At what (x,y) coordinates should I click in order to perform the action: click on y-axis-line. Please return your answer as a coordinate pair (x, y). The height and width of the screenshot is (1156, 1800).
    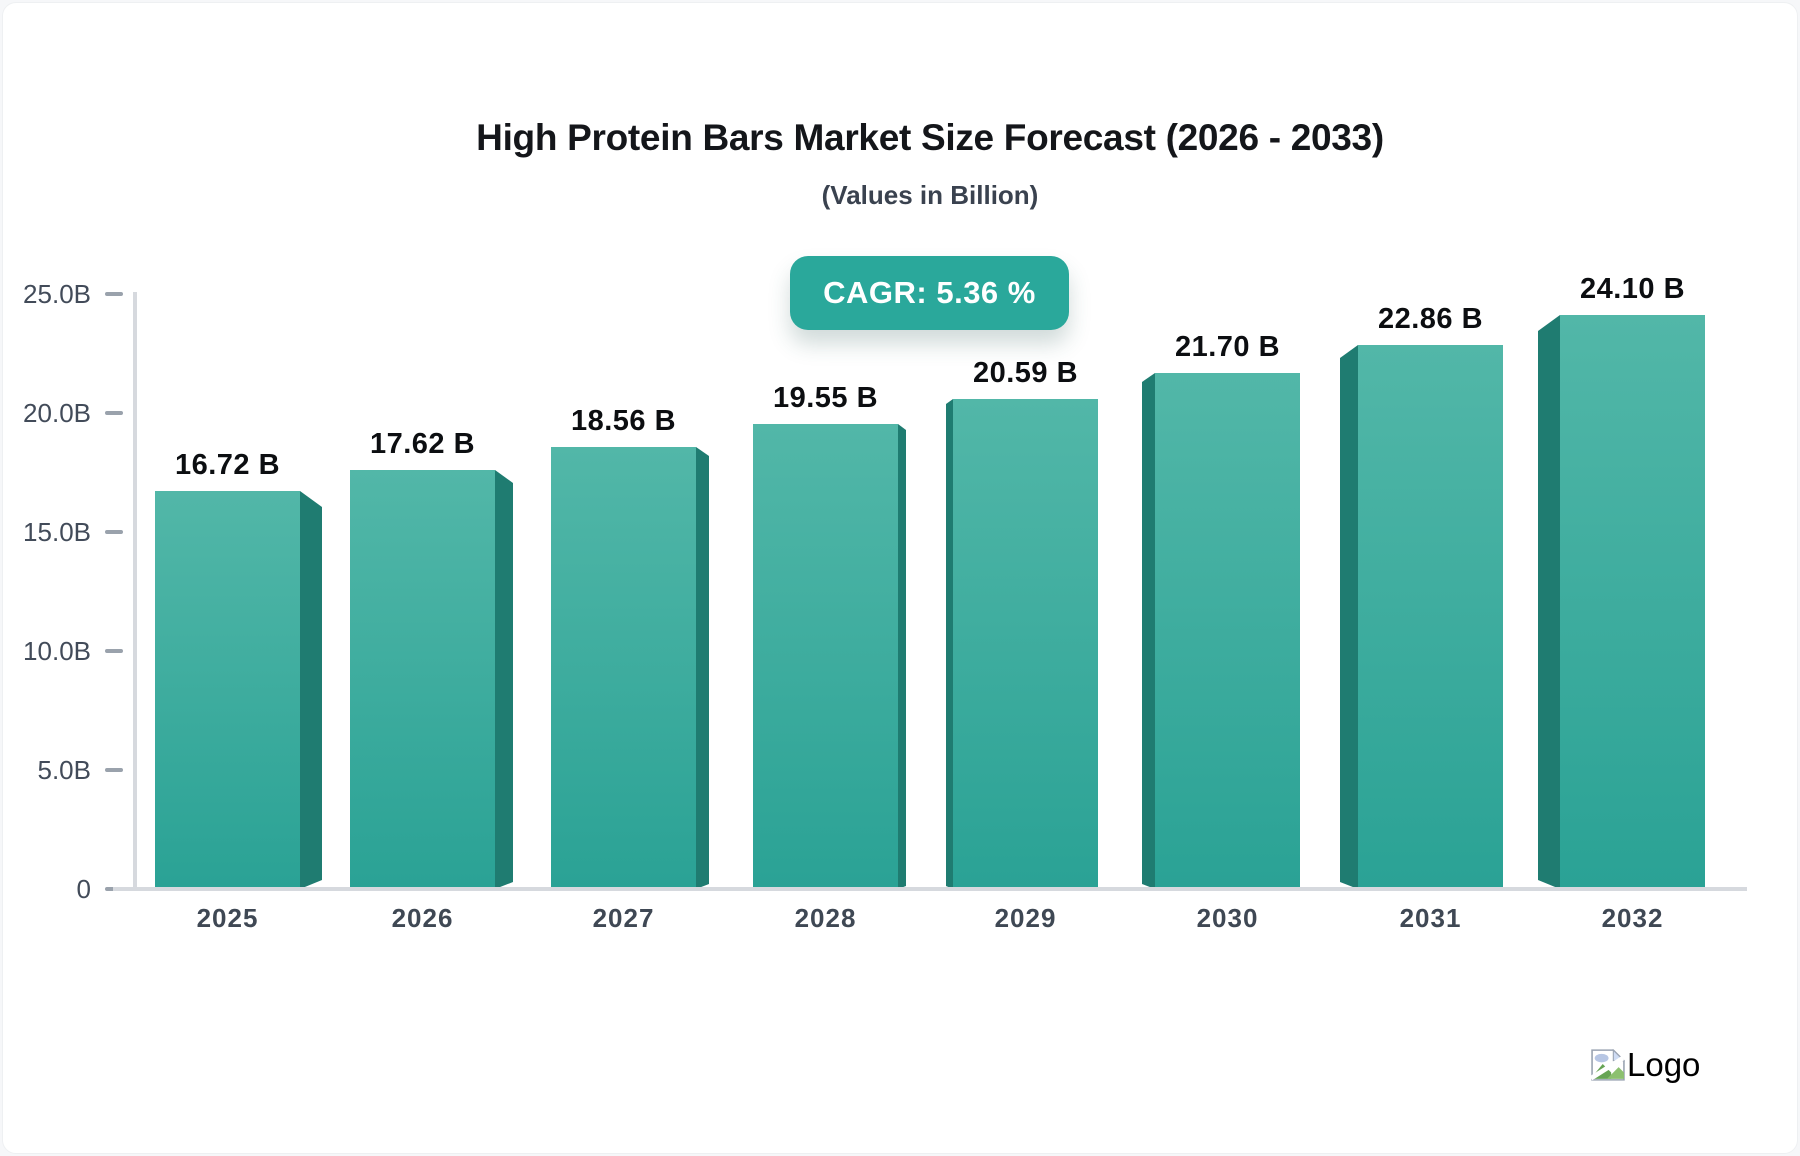
    Looking at the image, I should click on (135, 590).